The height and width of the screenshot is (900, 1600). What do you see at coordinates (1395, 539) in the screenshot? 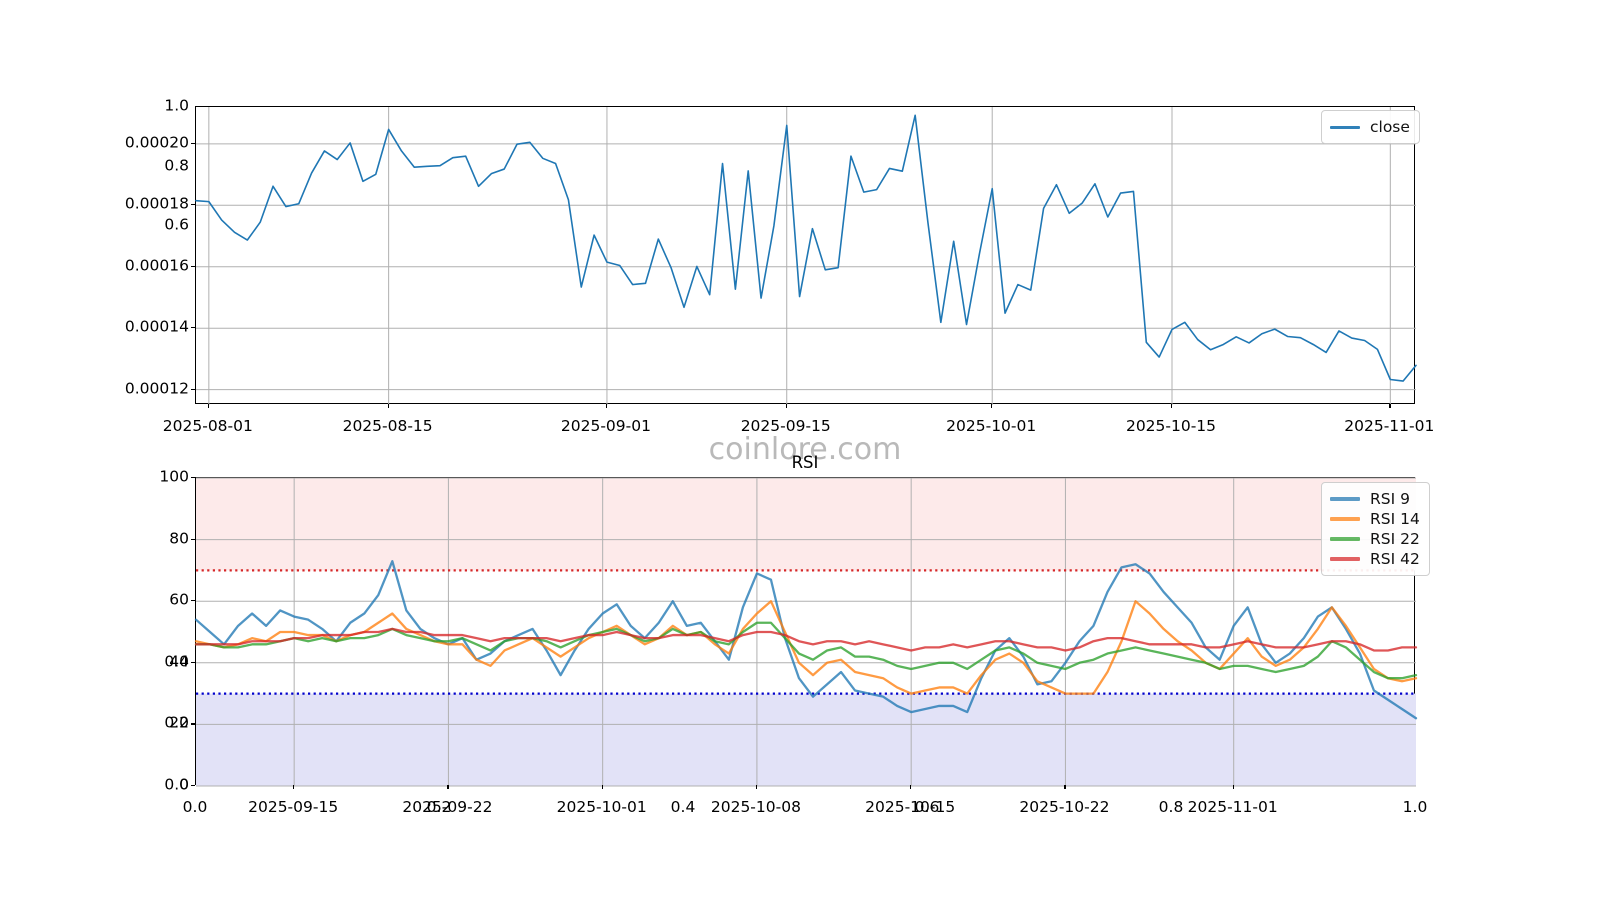
I see `legend-label: RSI 22` at bounding box center [1395, 539].